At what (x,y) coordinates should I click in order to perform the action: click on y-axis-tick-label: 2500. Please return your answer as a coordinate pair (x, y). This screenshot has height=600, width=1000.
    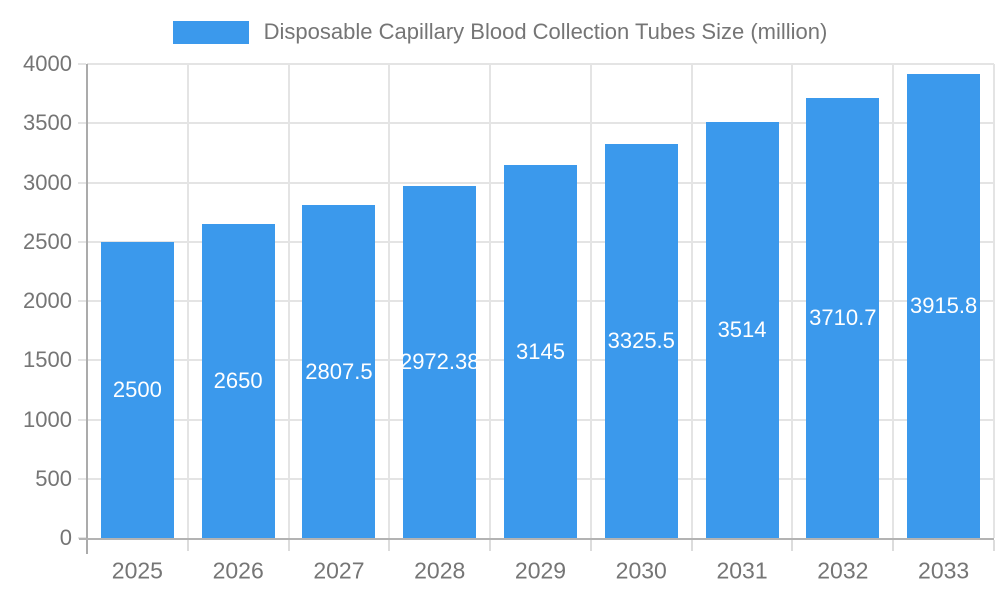
    Looking at the image, I should click on (47, 241).